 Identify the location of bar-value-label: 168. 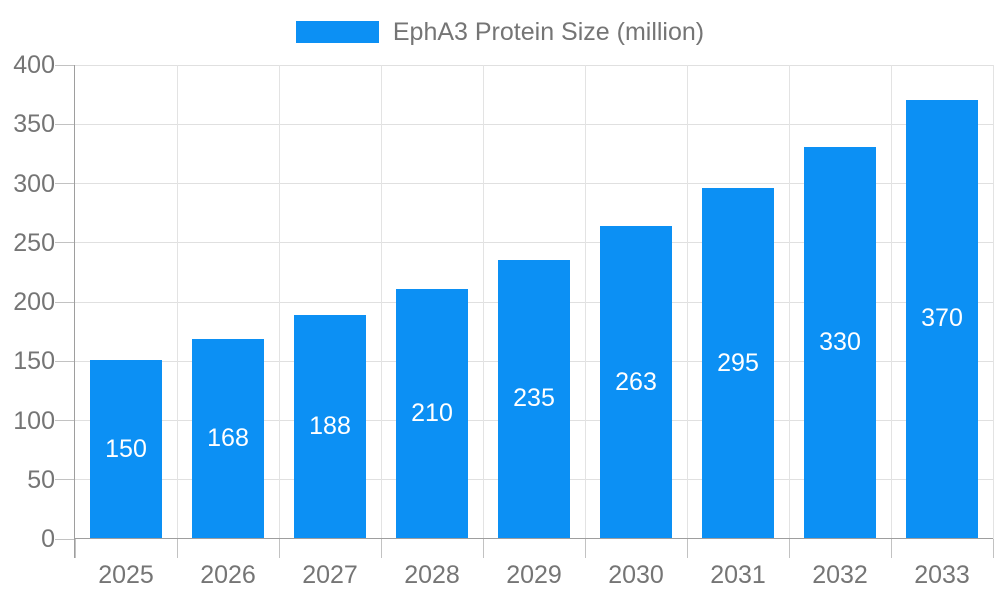
(228, 437).